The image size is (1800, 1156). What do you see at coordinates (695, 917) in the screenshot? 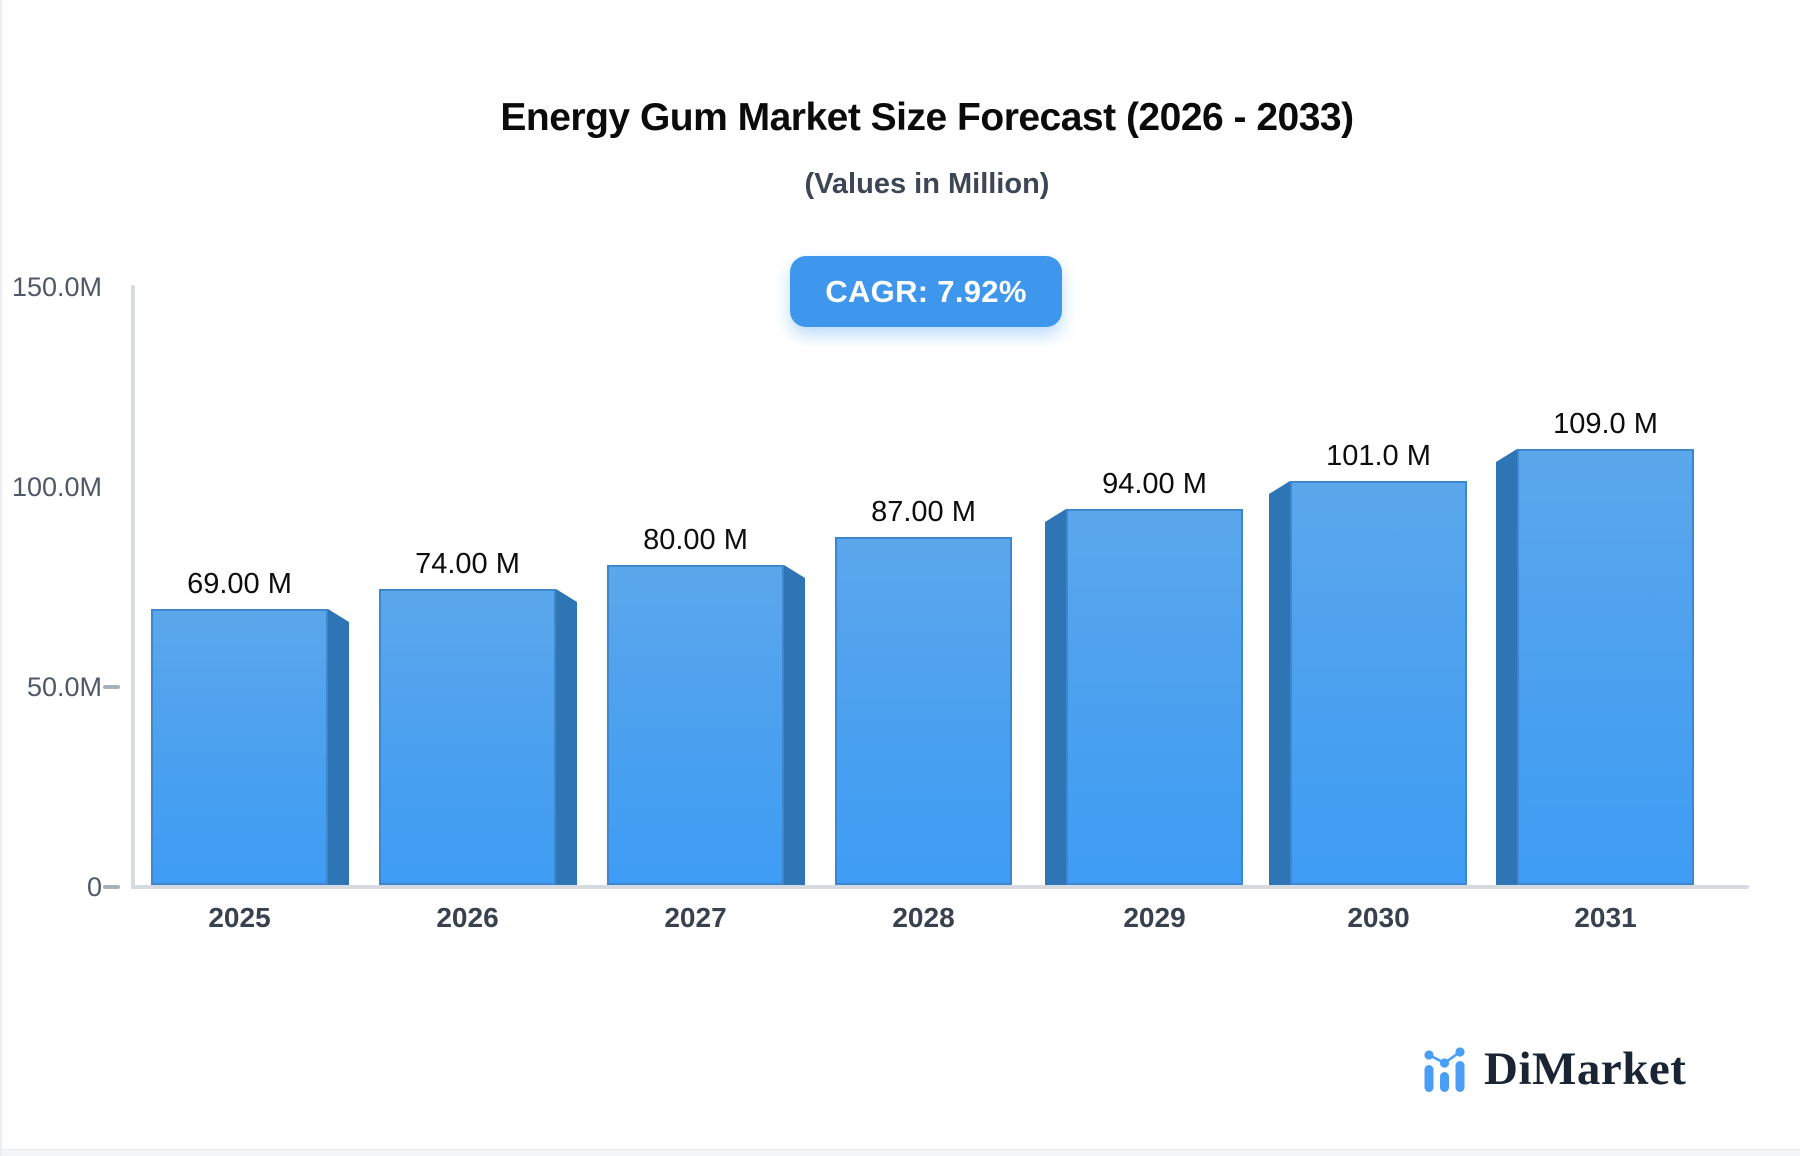
I see `x-tick-label-2027: 2027` at bounding box center [695, 917].